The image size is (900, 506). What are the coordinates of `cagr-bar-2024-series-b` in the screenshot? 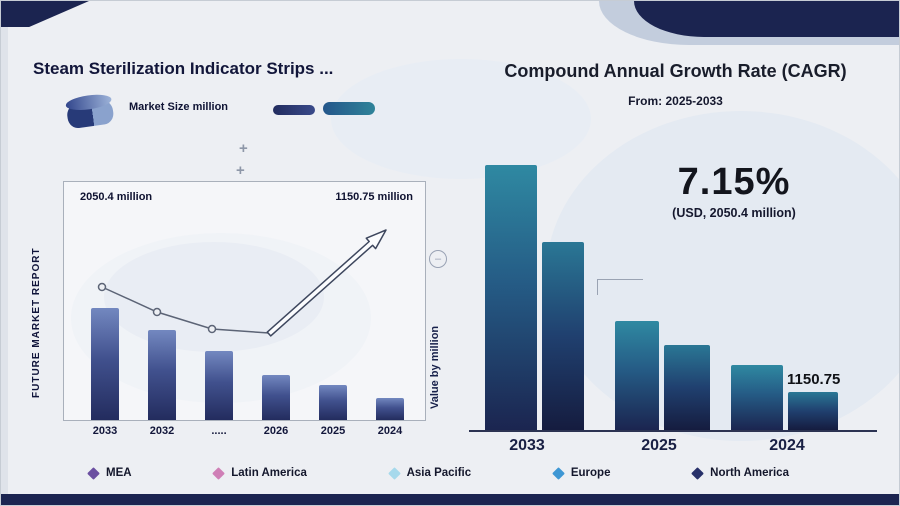 It's located at (813, 411).